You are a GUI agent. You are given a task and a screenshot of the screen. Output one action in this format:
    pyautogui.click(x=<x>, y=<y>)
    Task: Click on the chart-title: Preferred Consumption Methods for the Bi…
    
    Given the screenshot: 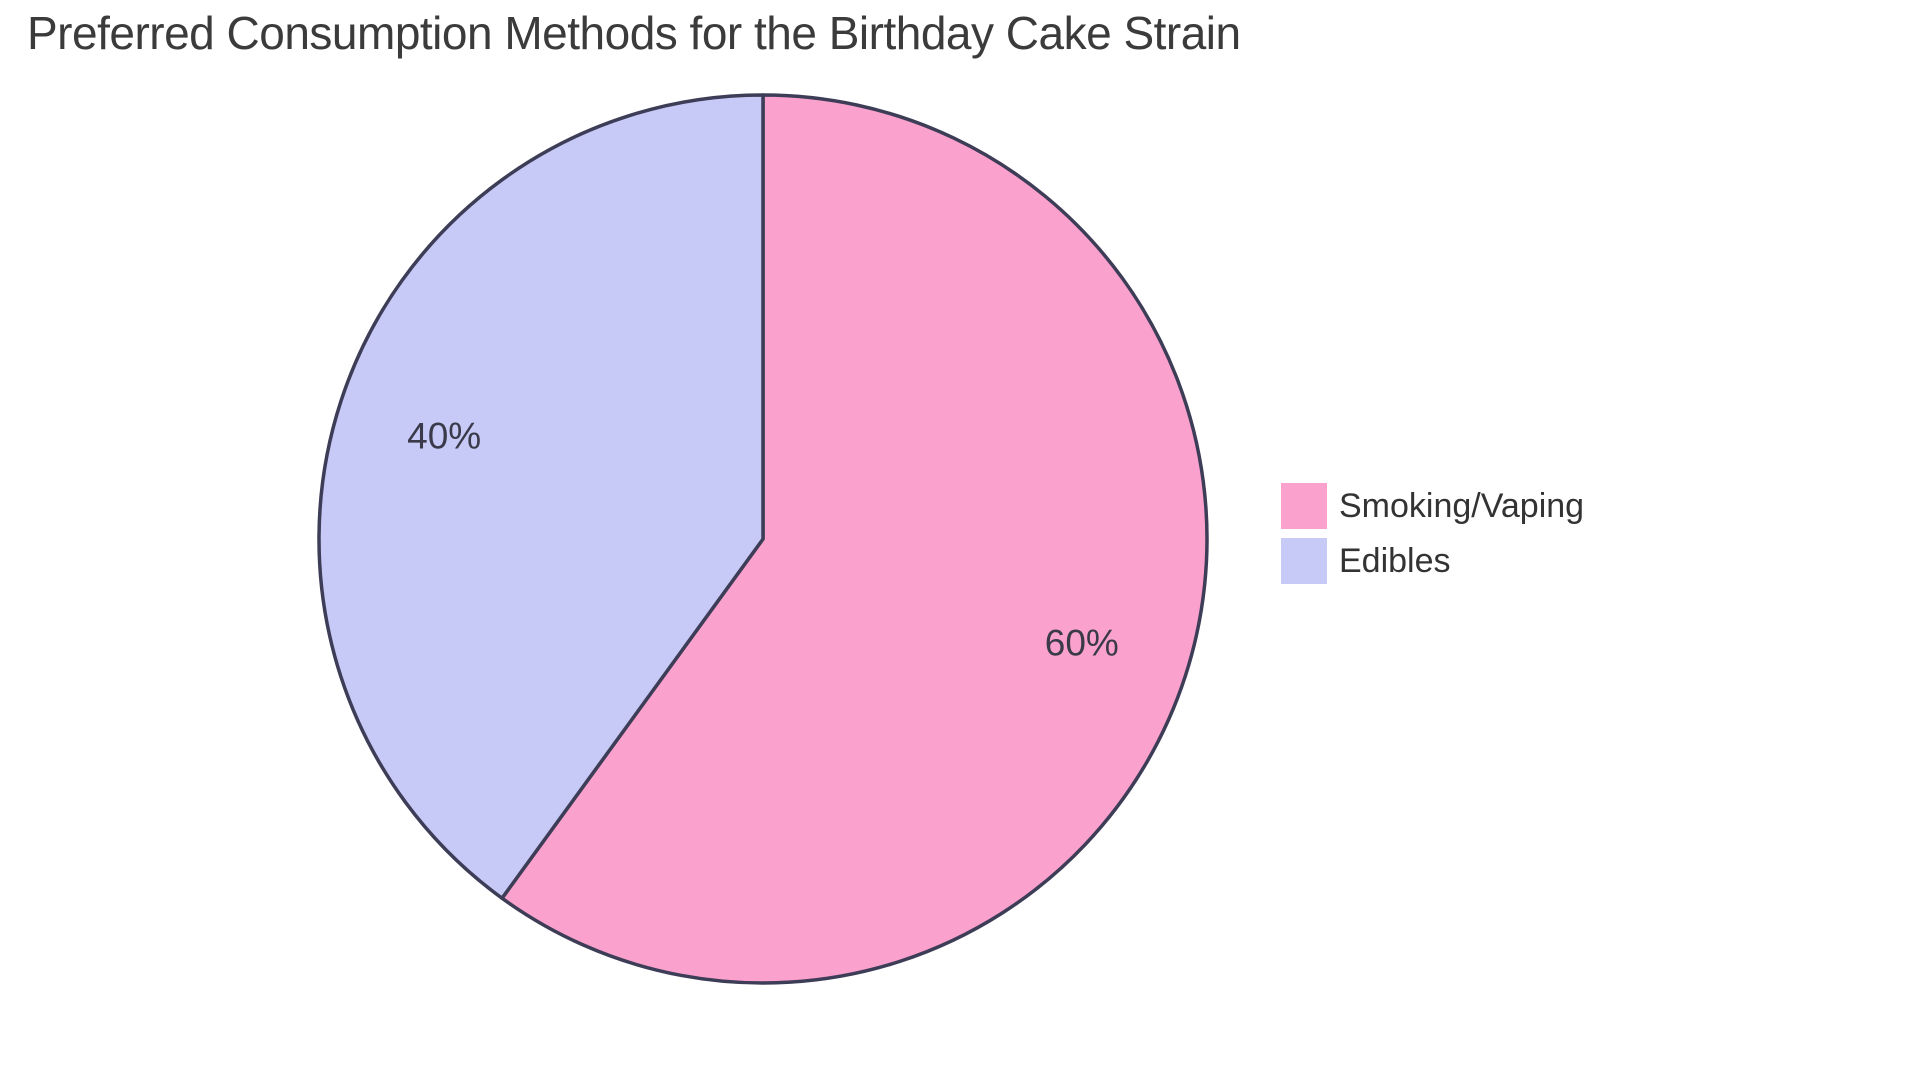 What is the action you would take?
    pyautogui.click(x=634, y=33)
    